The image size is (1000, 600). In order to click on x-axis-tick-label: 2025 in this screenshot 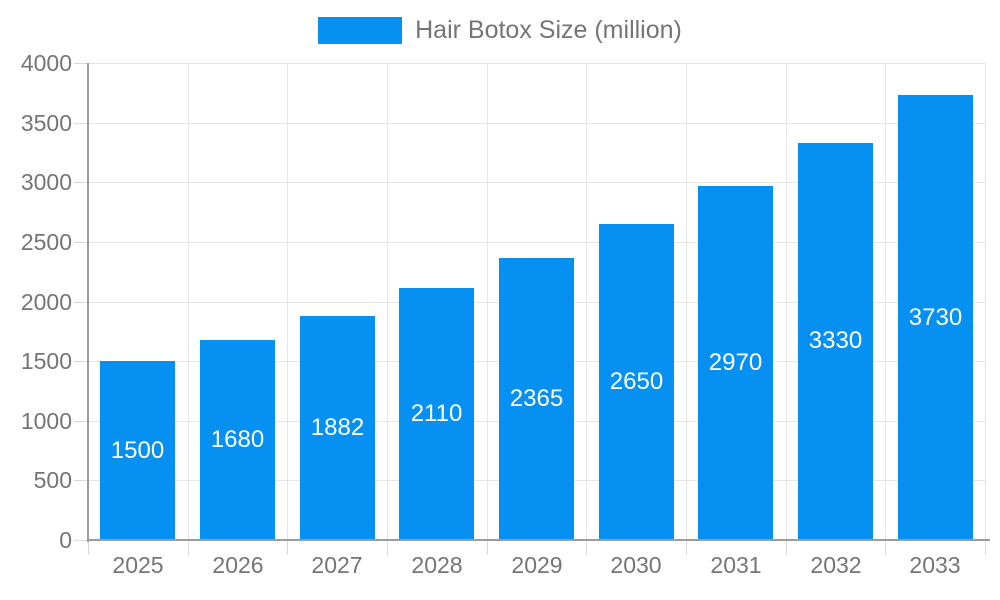, I will do `click(138, 565)`.